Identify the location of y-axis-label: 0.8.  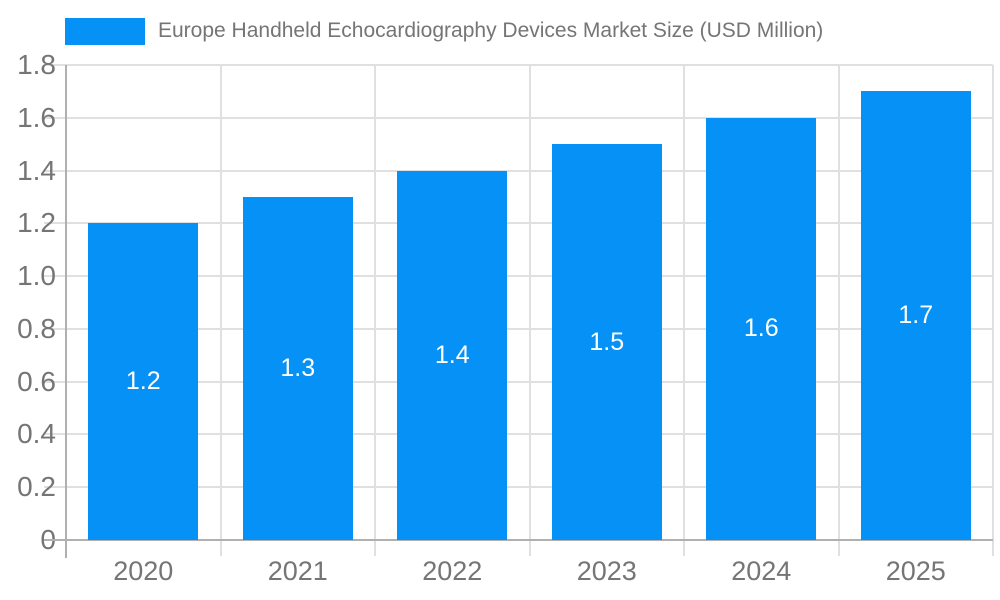
(36, 328).